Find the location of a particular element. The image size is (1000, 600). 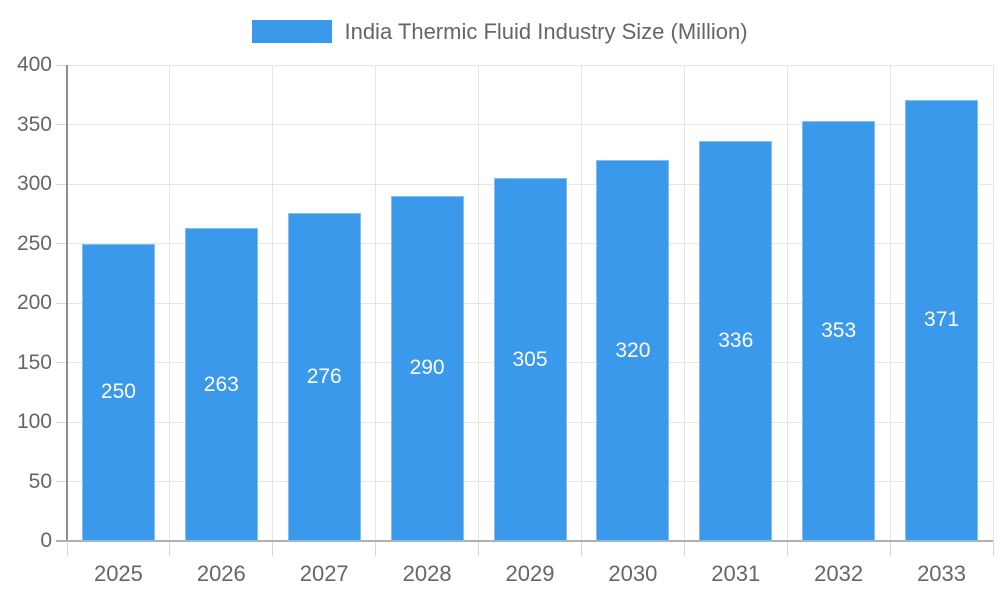

bar-value-label: 305 is located at coordinates (530, 359).